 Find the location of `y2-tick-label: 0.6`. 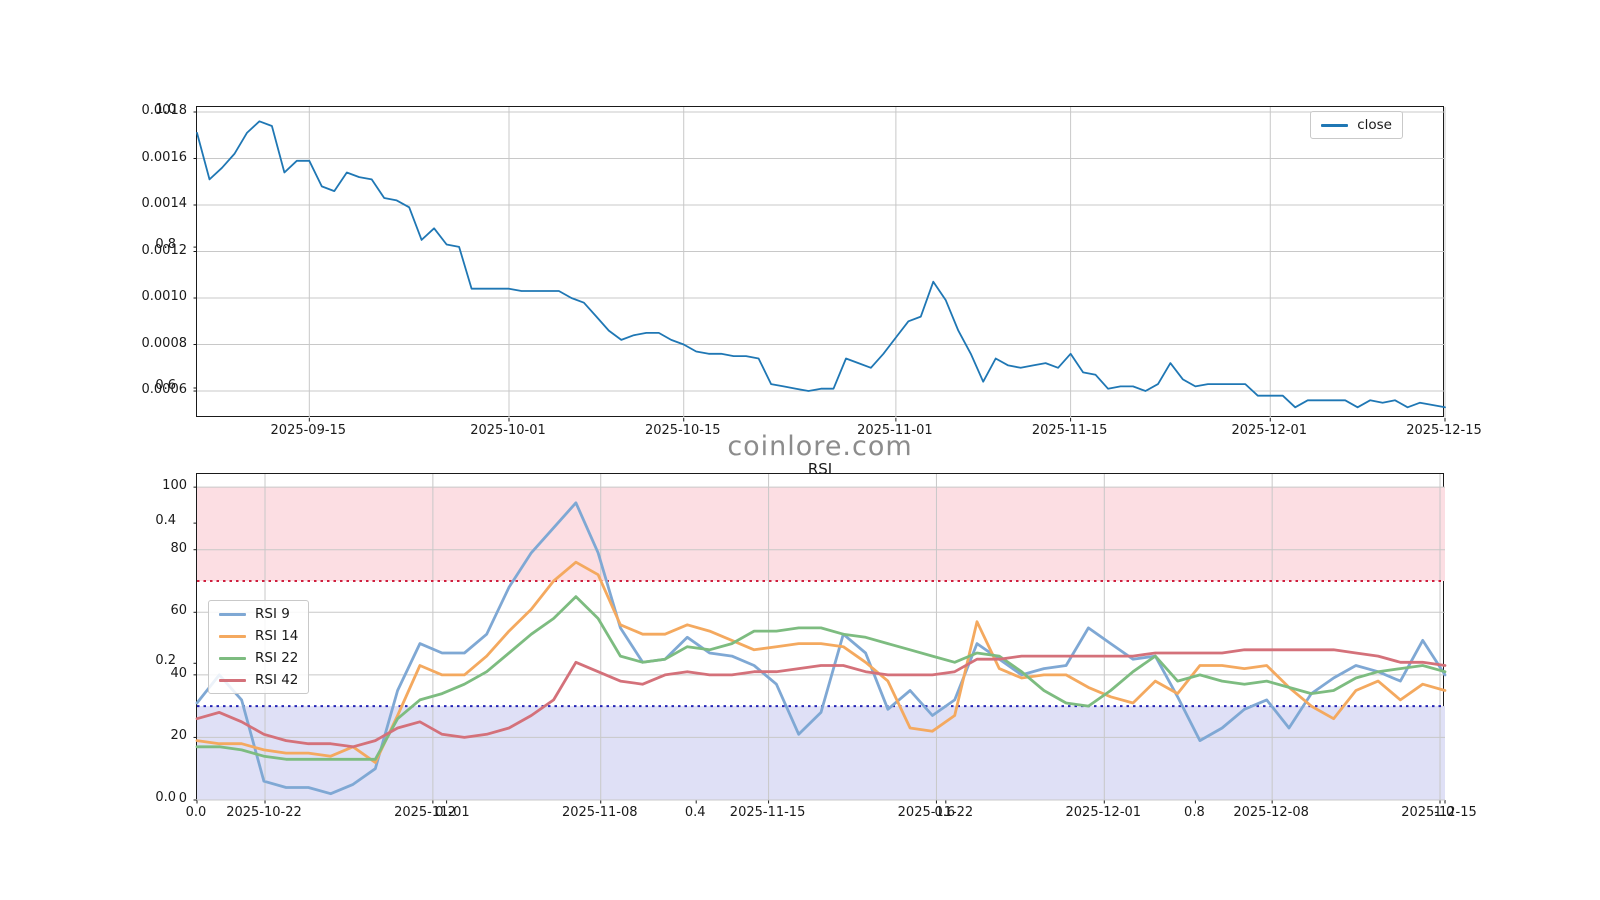

y2-tick-label: 0.6 is located at coordinates (165, 385).